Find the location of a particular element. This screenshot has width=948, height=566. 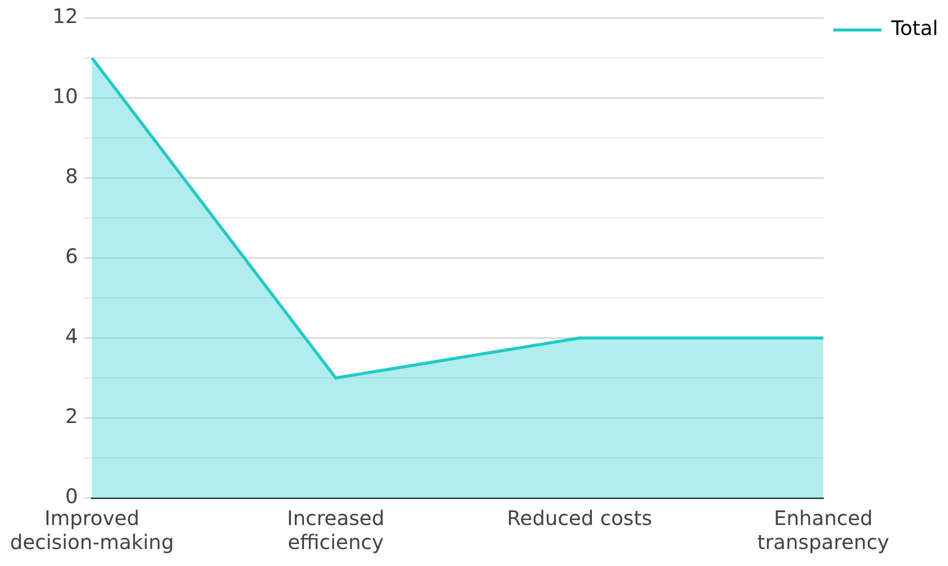

x-tick-label: Increased efficiency is located at coordinates (335, 530).